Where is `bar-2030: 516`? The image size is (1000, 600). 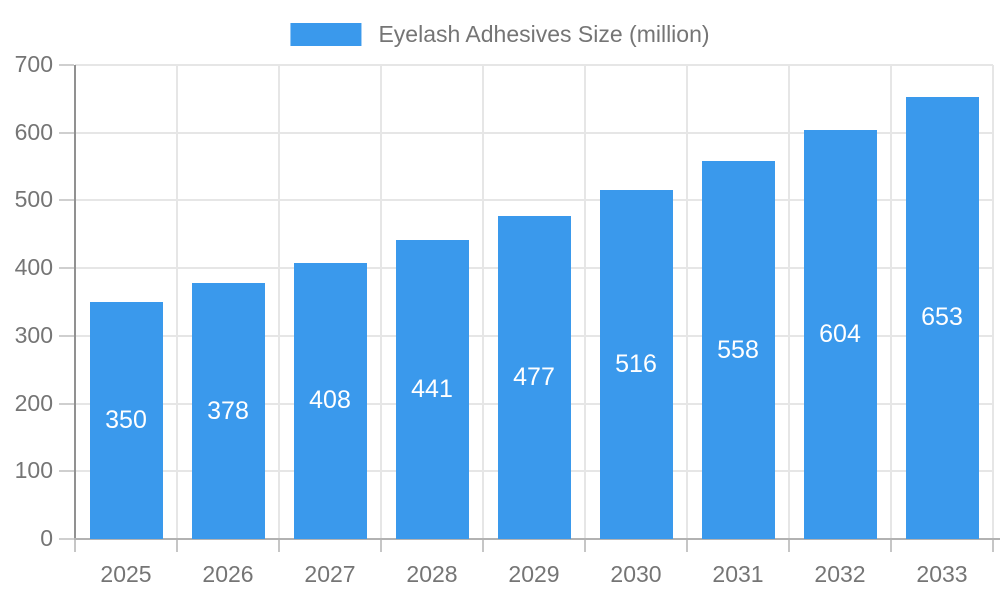 bar-2030: 516 is located at coordinates (636, 364).